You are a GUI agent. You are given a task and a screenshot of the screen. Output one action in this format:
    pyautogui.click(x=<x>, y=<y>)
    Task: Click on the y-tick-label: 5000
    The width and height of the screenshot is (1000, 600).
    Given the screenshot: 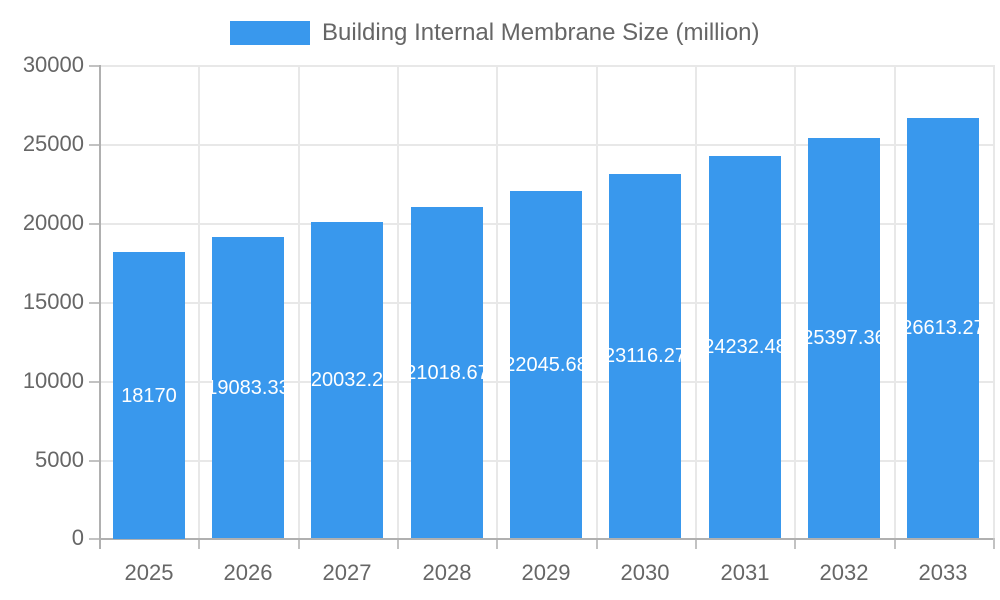 What is the action you would take?
    pyautogui.click(x=59, y=459)
    